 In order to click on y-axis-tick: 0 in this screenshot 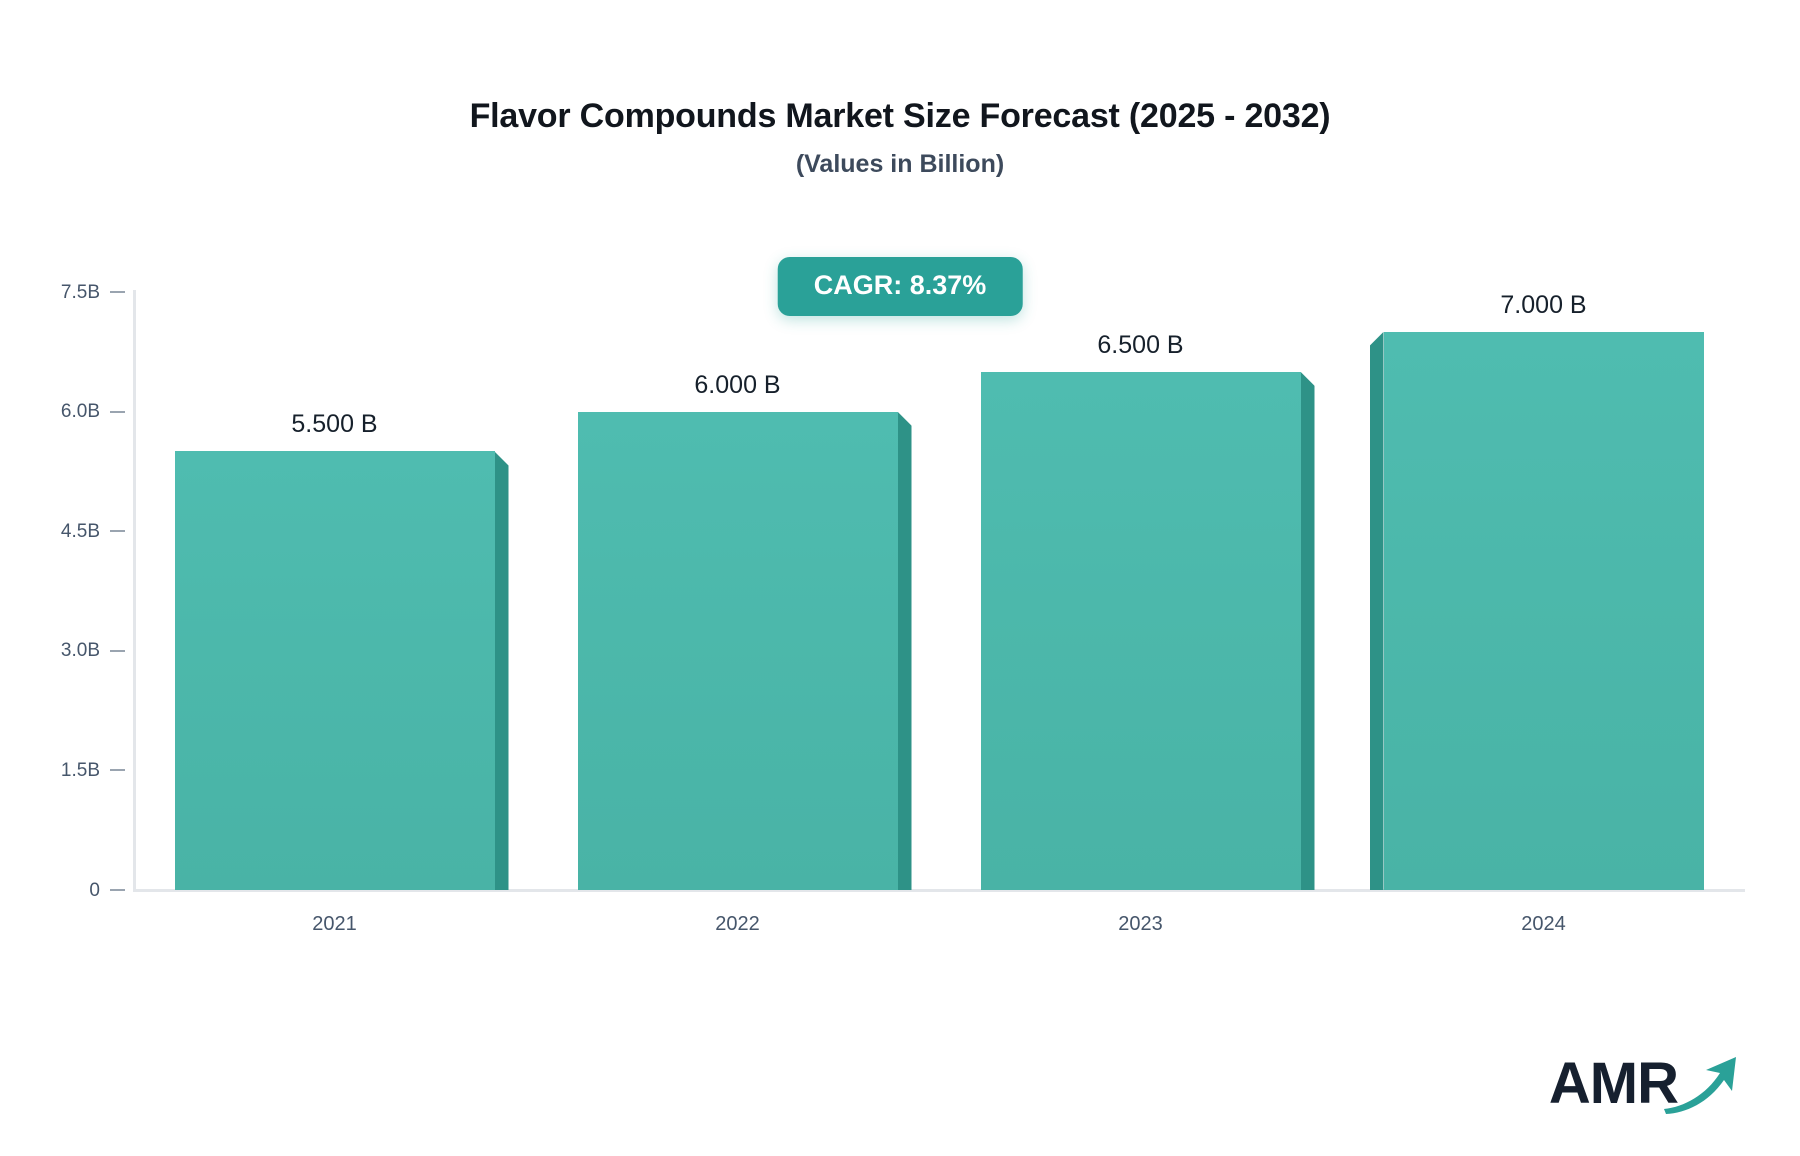, I will do `click(111, 890)`.